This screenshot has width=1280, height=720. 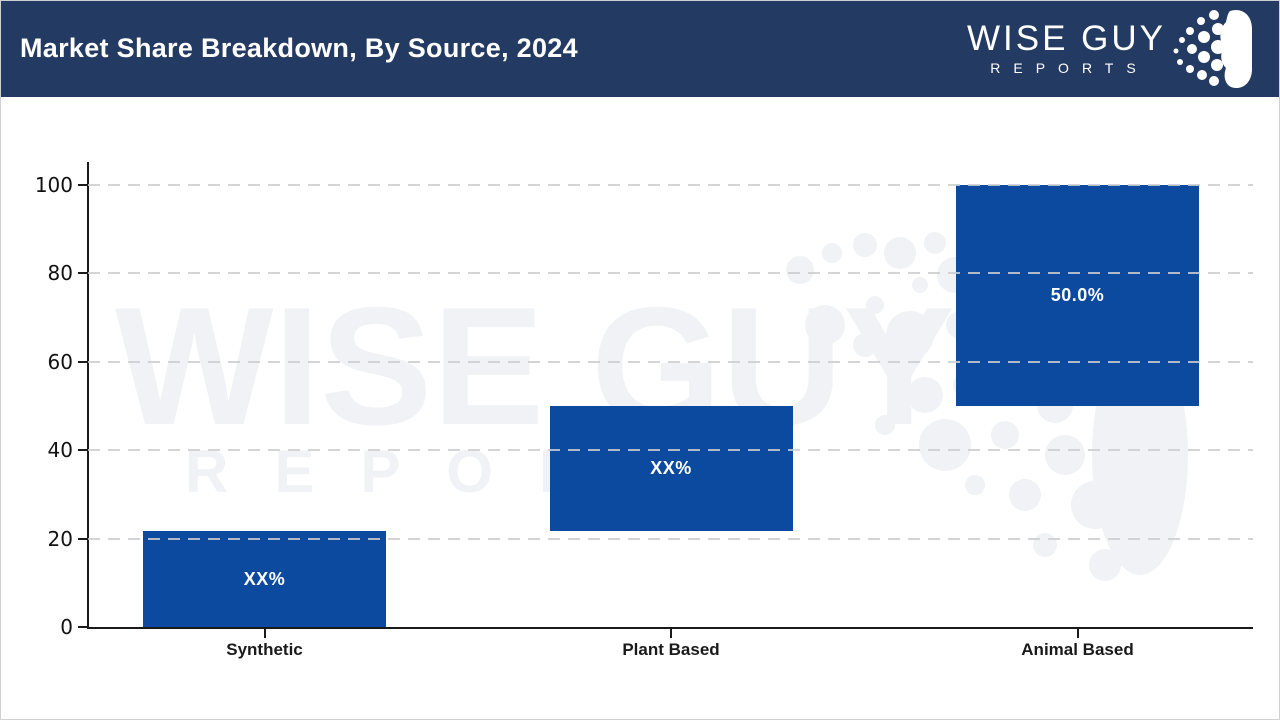 I want to click on x-tick-label: Animal Based, so click(x=1077, y=649).